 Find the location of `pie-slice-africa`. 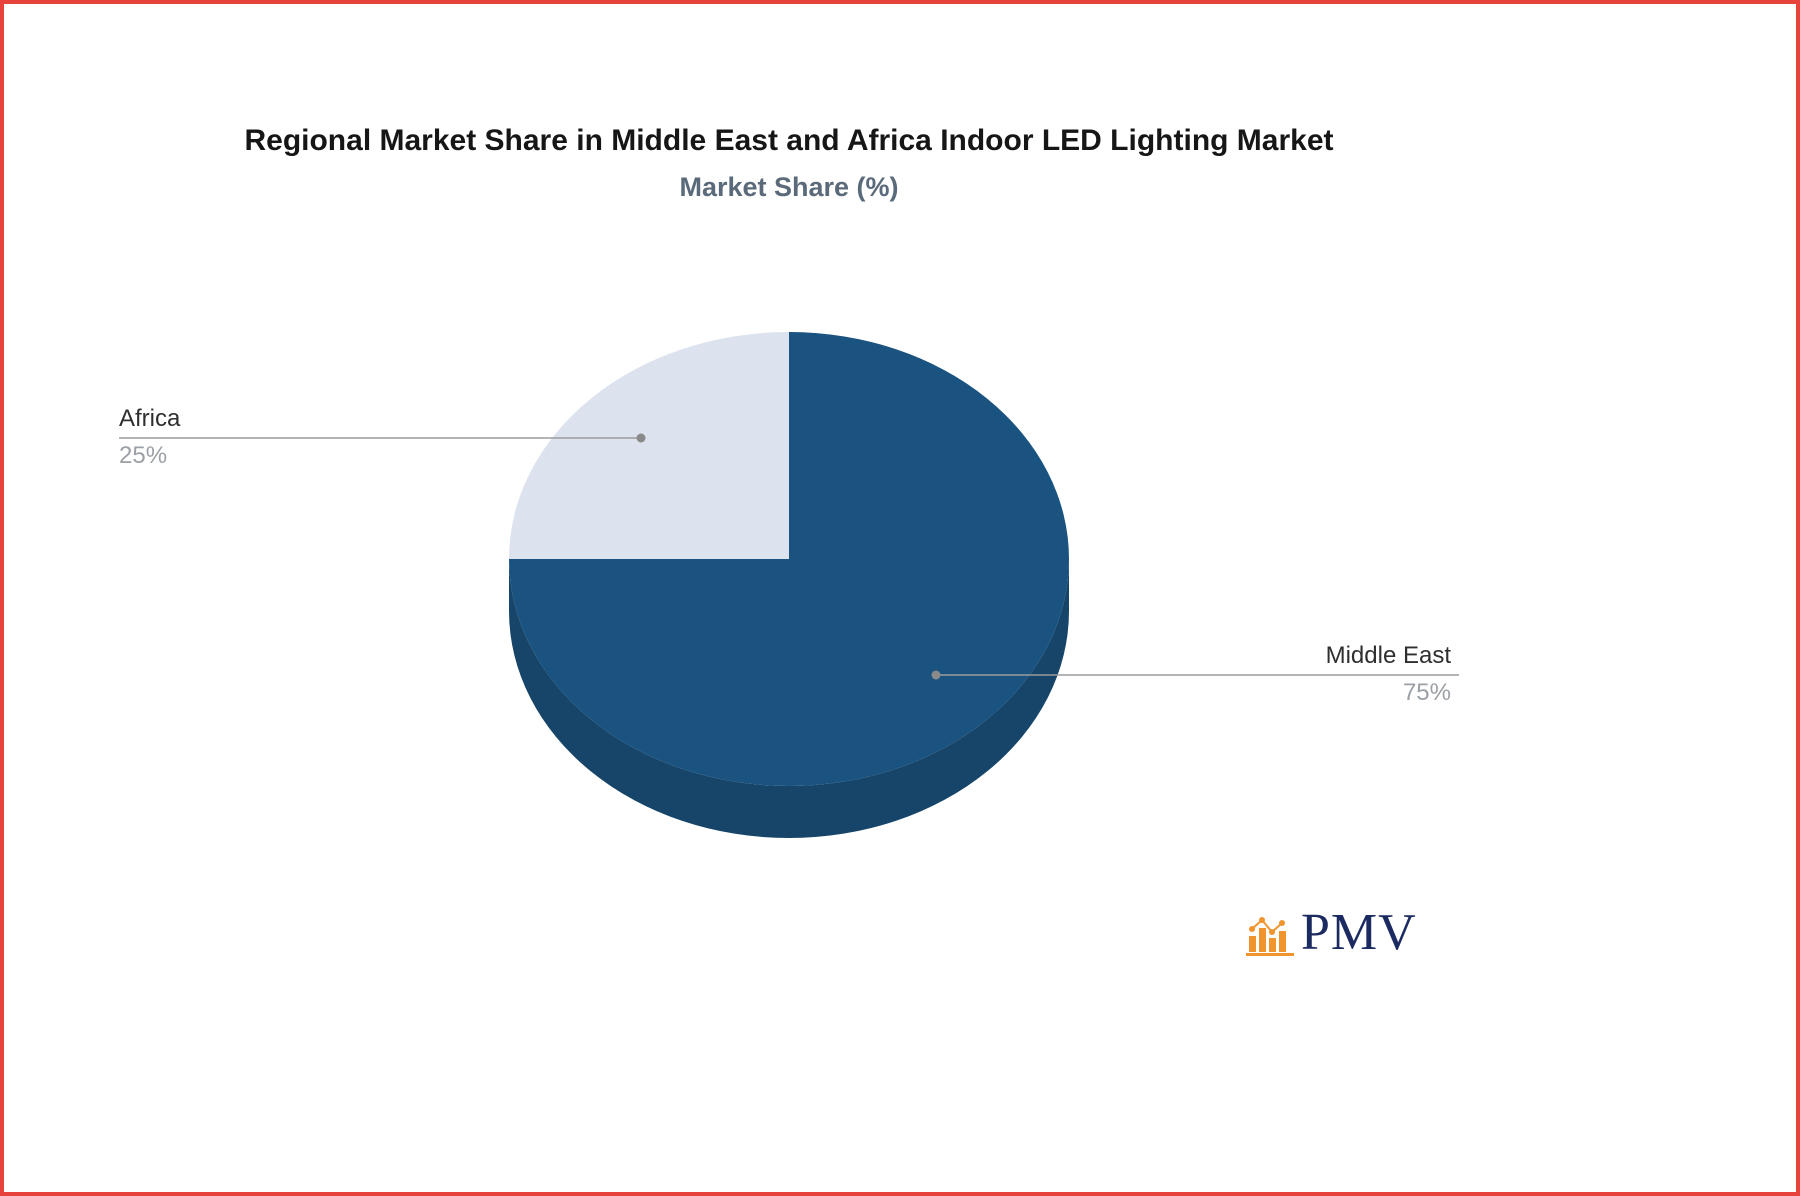

pie-slice-africa is located at coordinates (649, 445).